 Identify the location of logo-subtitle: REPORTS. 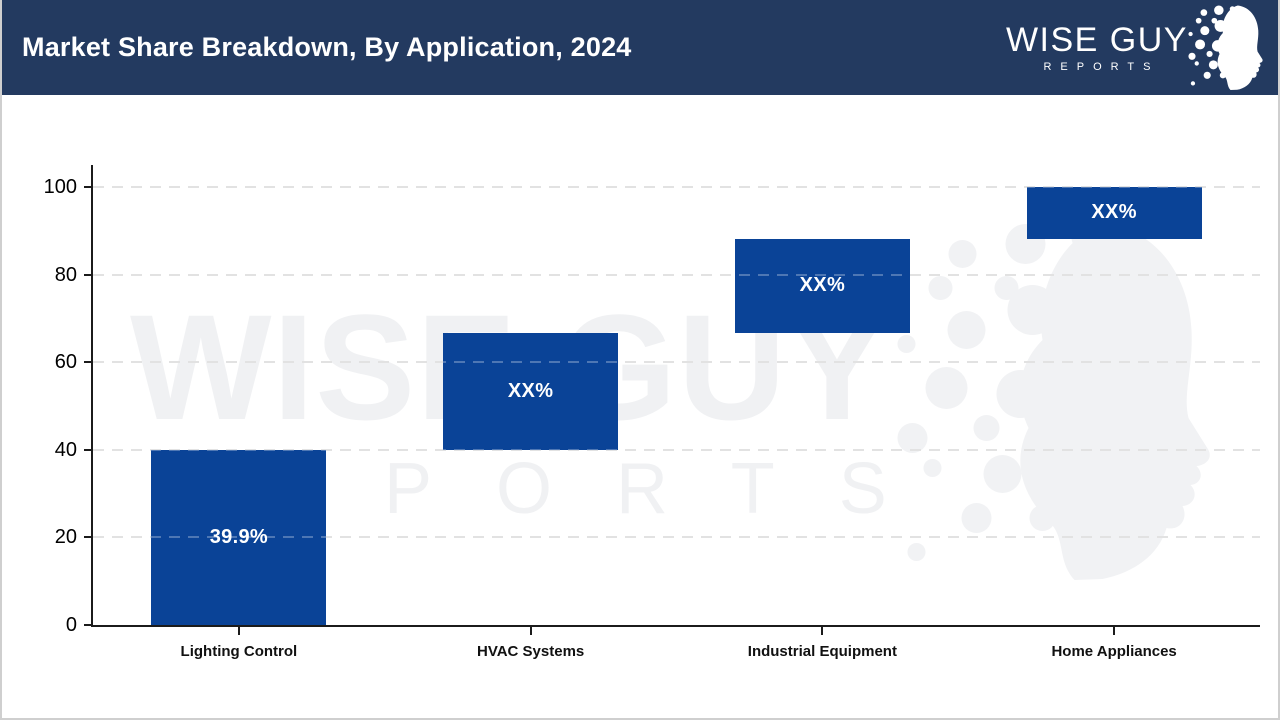
(1101, 66).